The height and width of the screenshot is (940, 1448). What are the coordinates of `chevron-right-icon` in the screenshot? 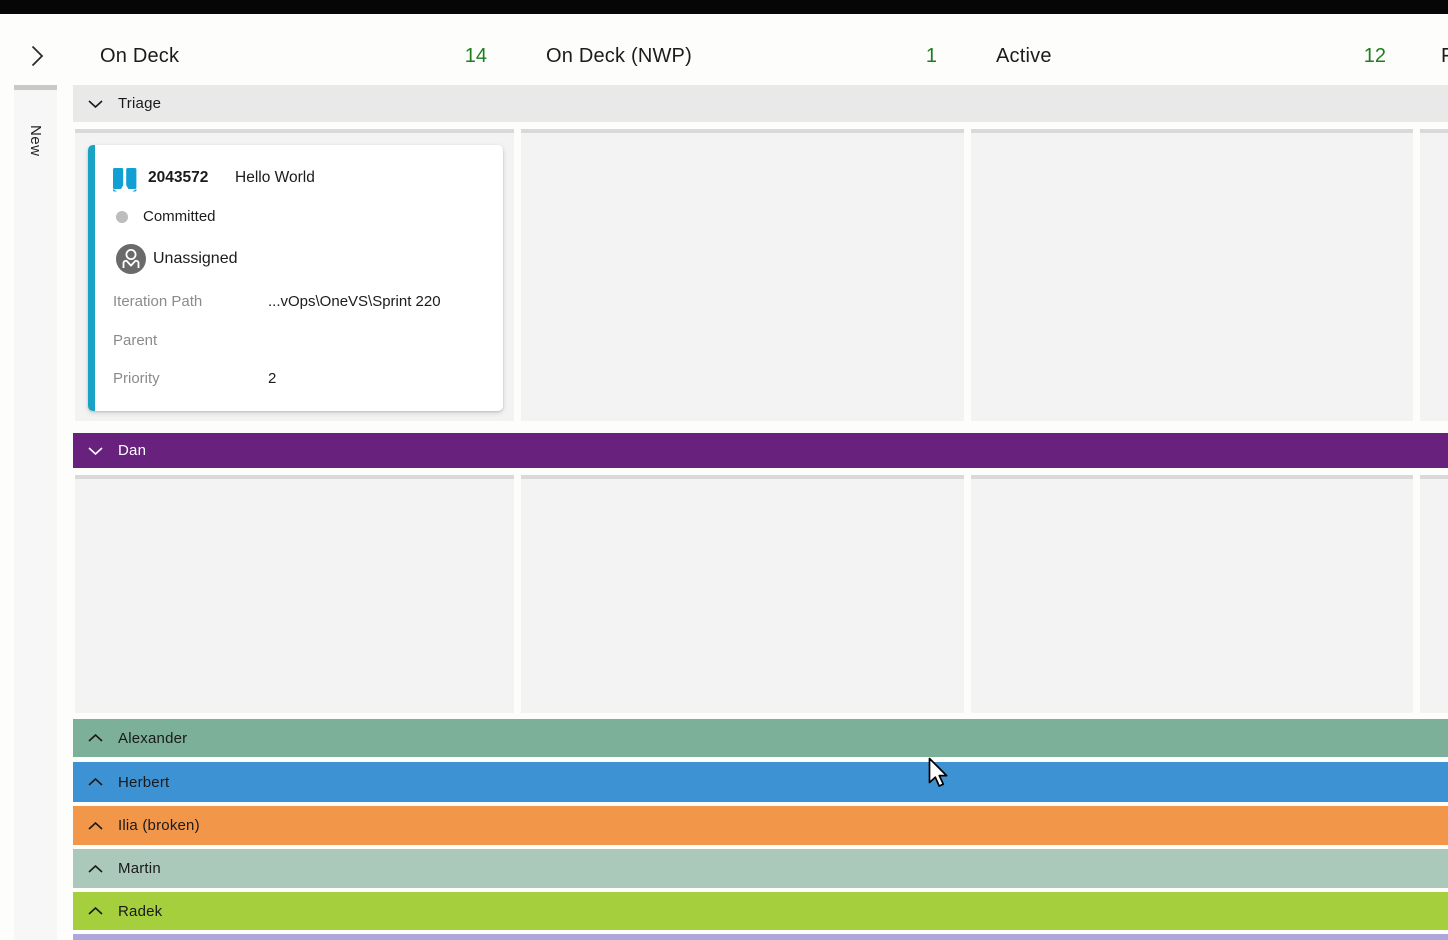 It's located at (37, 56).